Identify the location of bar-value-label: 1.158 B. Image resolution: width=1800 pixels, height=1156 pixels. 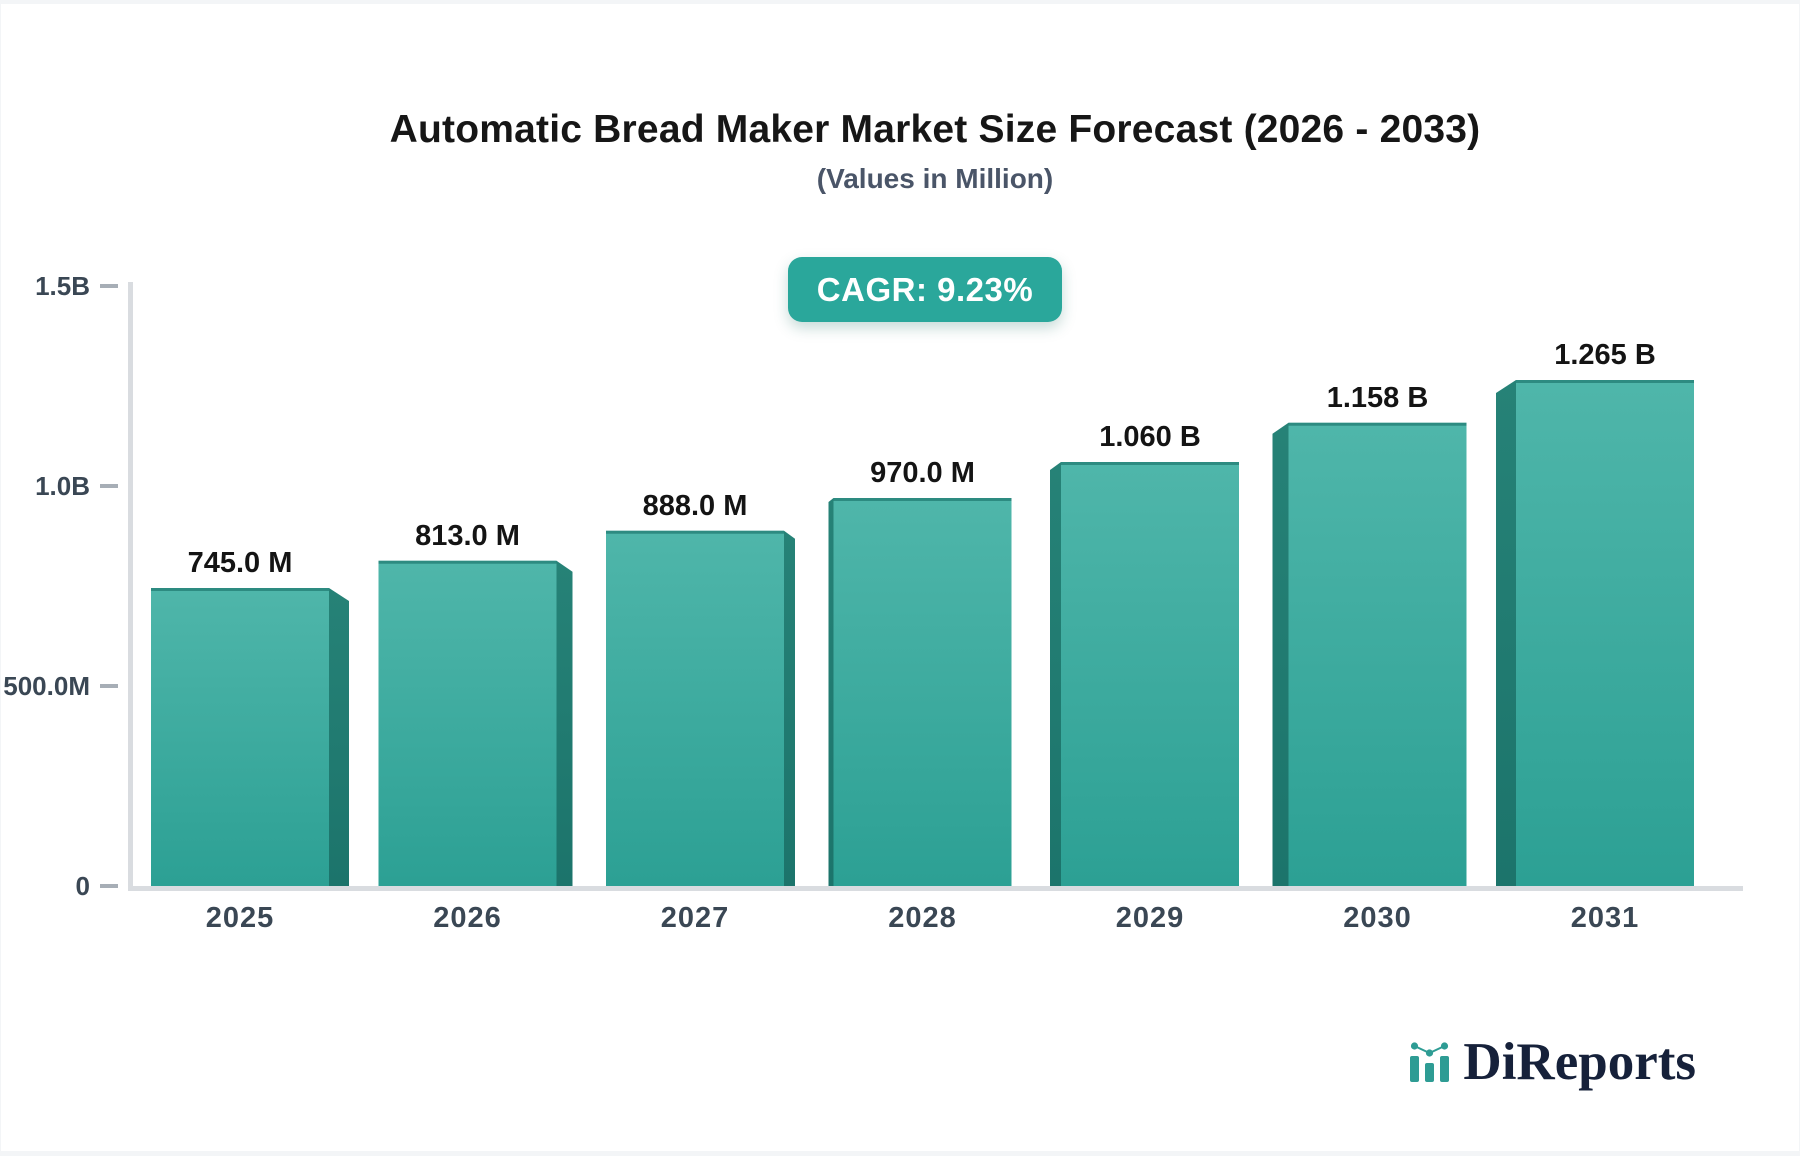
(1378, 398).